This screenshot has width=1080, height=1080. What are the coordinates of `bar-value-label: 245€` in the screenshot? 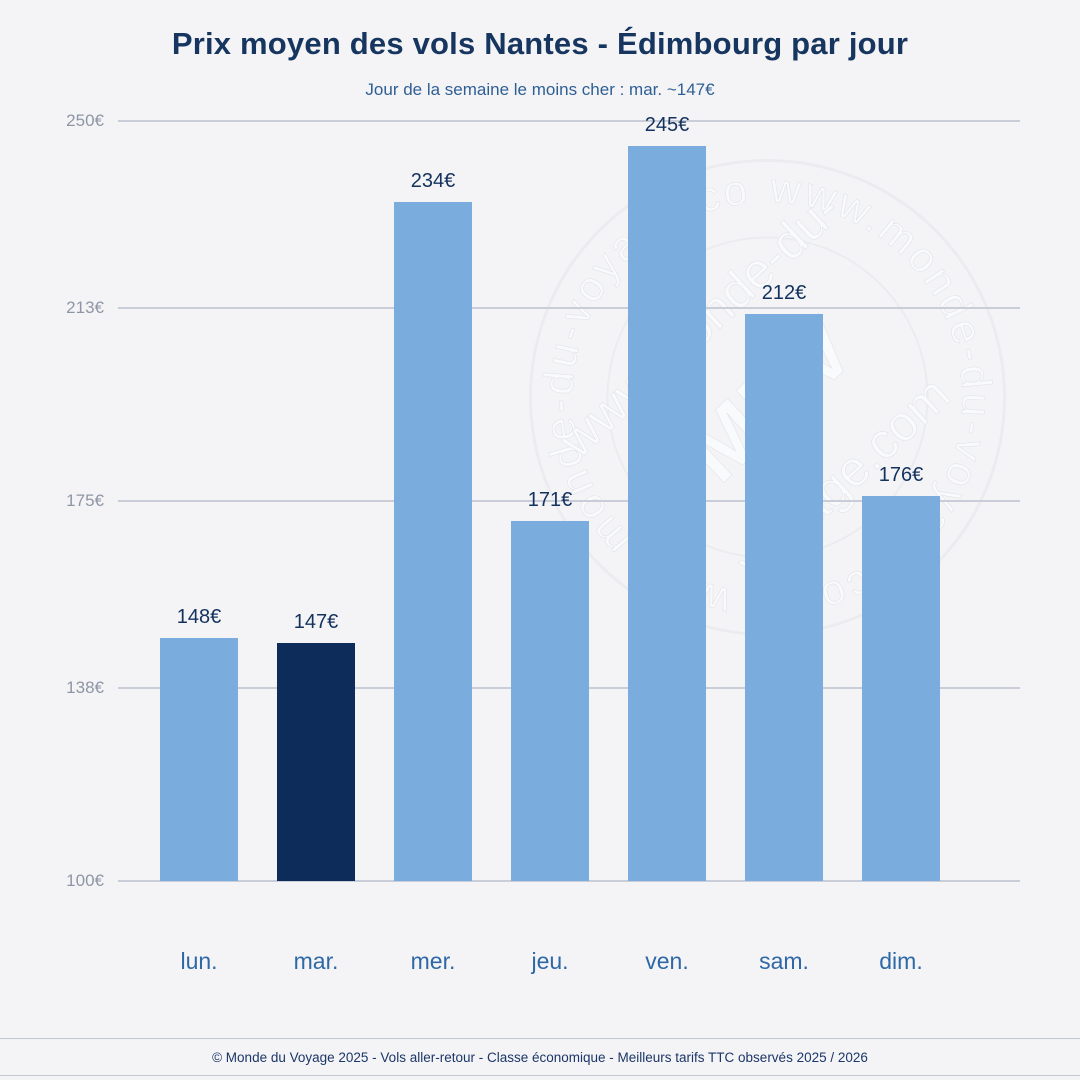 It's located at (667, 125).